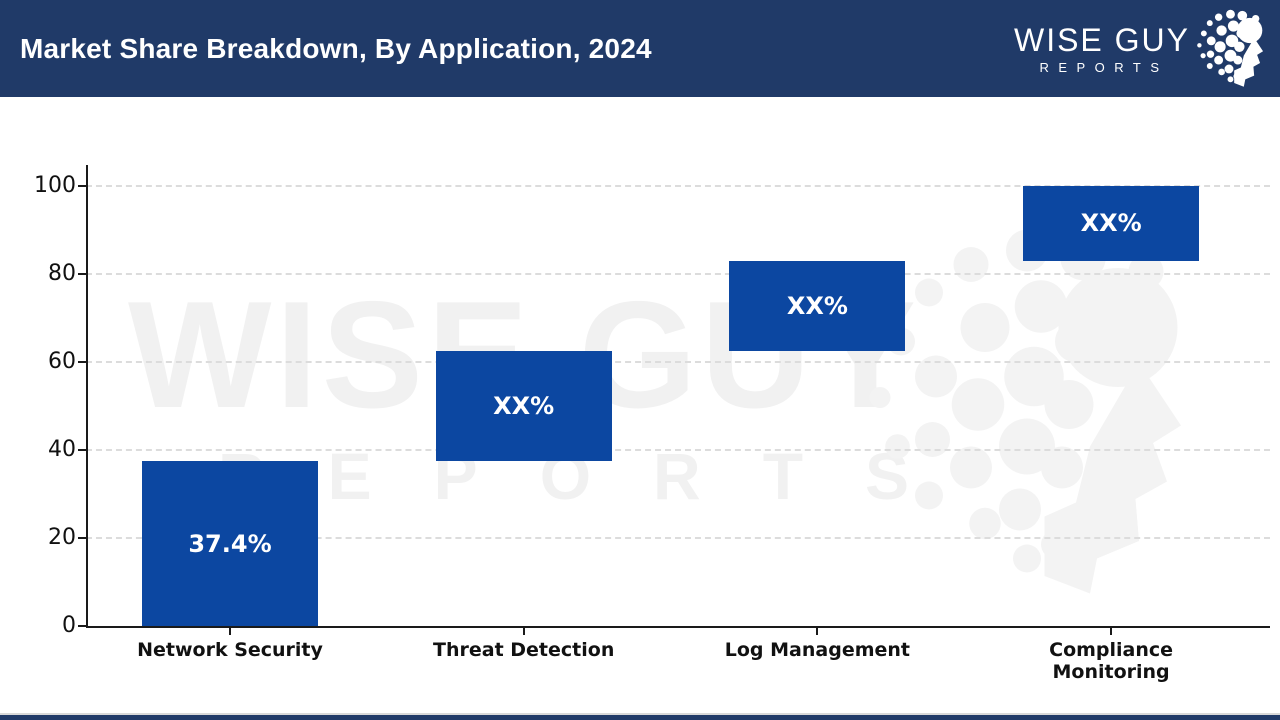 The height and width of the screenshot is (720, 1280). I want to click on y-tick-label: 0, so click(69, 625).